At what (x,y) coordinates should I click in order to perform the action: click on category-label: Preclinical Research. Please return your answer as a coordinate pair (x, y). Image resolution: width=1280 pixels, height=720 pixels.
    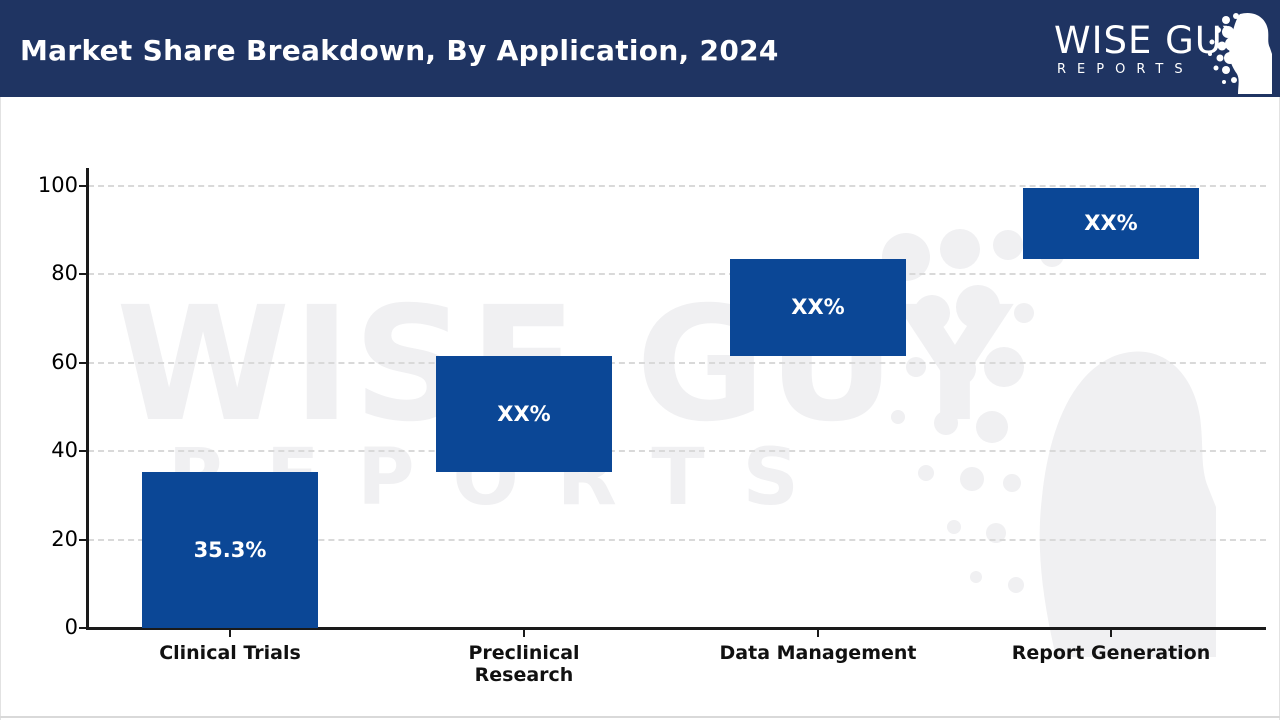
    Looking at the image, I should click on (524, 664).